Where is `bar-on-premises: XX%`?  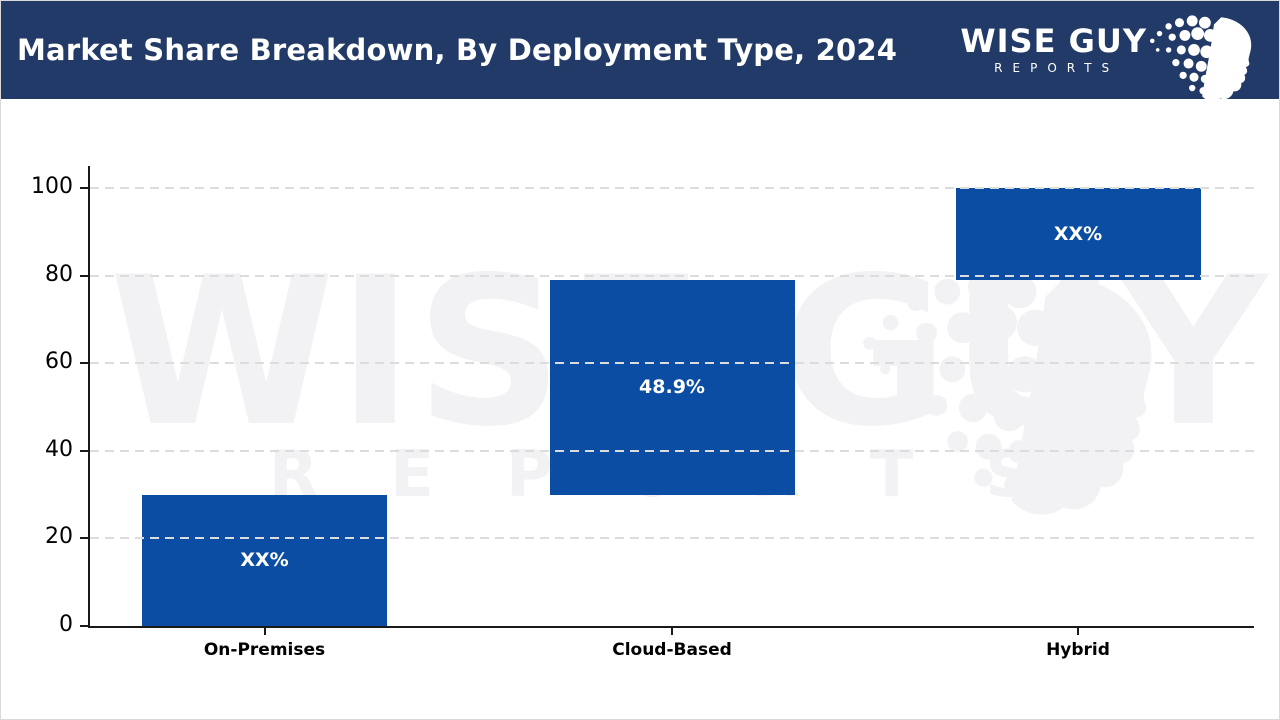
bar-on-premises: XX% is located at coordinates (264, 560).